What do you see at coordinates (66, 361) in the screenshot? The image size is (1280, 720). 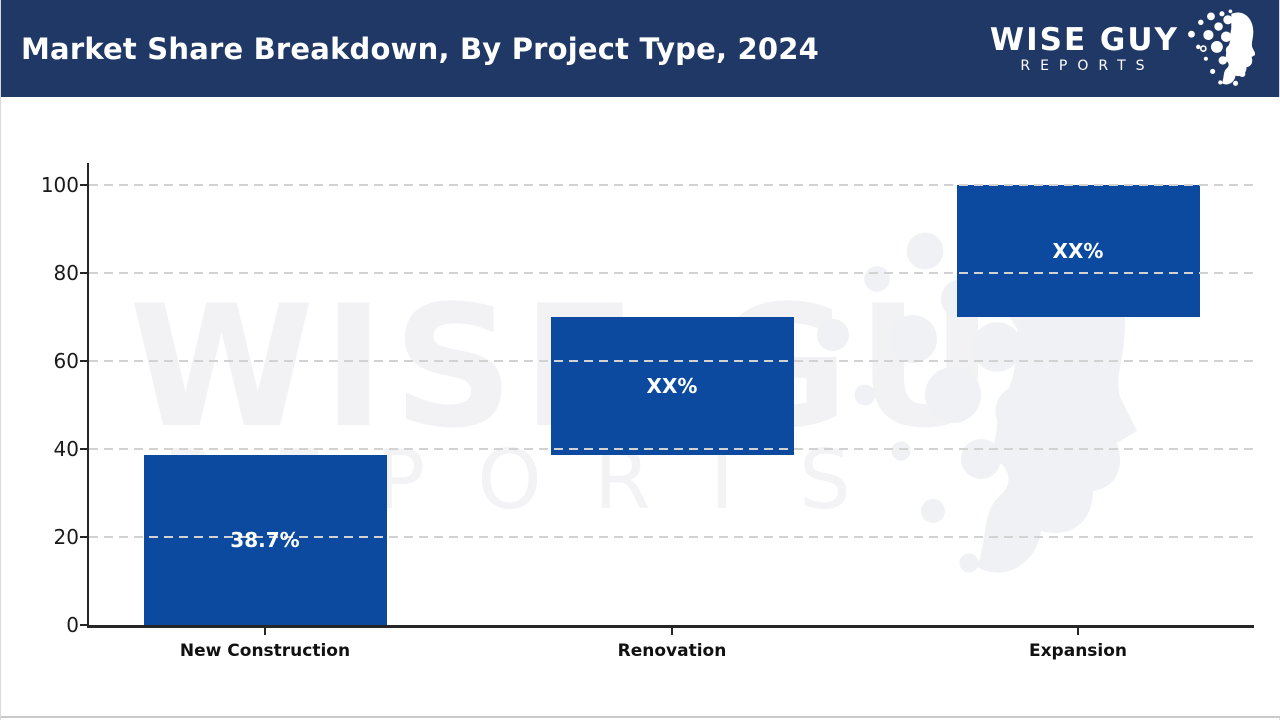 I see `y-tick-label: 60` at bounding box center [66, 361].